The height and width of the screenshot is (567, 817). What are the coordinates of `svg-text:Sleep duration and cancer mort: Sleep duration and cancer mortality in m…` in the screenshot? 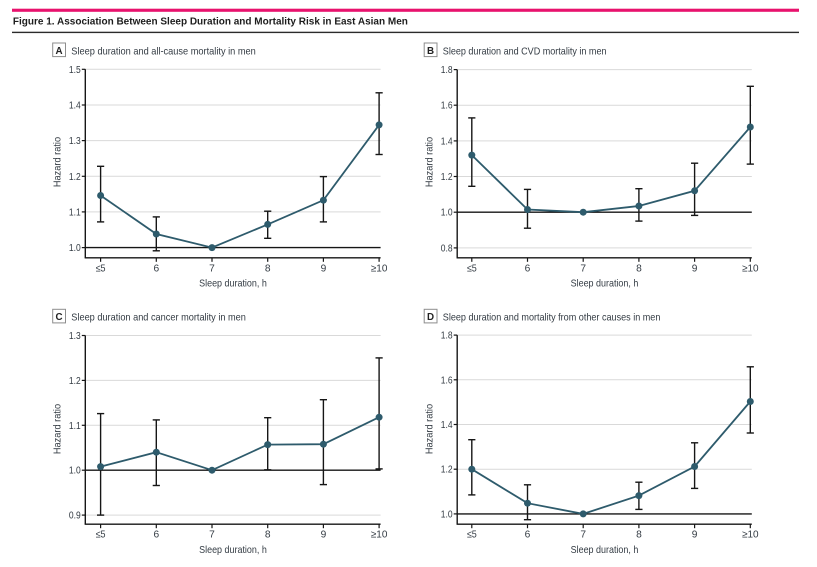 It's located at (158, 318).